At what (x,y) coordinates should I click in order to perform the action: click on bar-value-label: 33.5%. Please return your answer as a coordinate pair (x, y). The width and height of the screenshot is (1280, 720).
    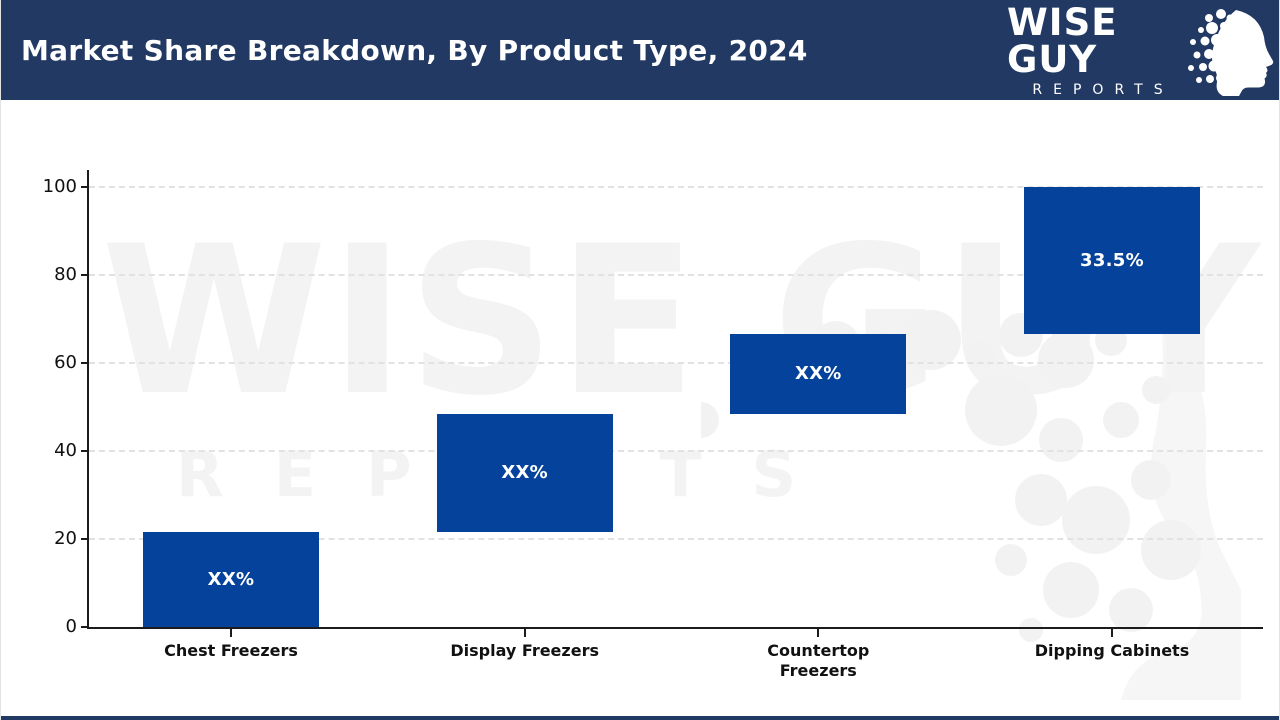
    Looking at the image, I should click on (1112, 261).